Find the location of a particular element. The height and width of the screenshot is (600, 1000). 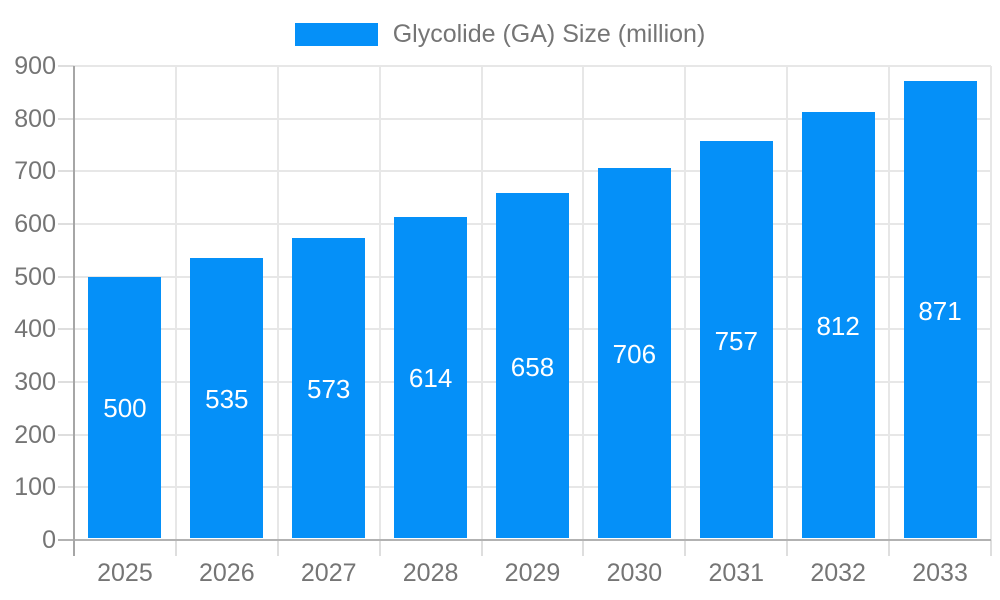

bar-value-label: 871 is located at coordinates (940, 310).